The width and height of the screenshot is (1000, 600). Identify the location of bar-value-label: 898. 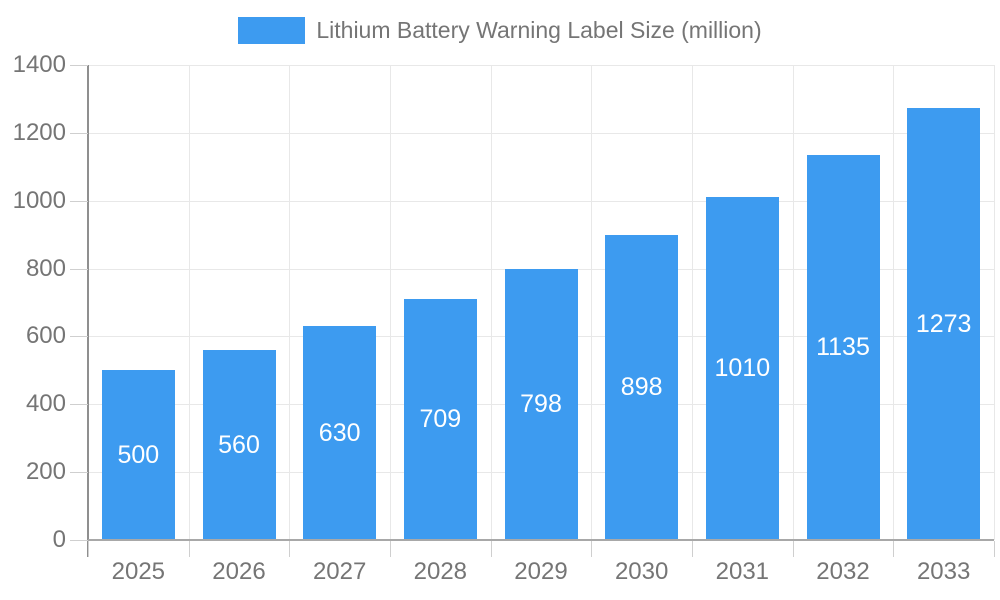
(641, 387).